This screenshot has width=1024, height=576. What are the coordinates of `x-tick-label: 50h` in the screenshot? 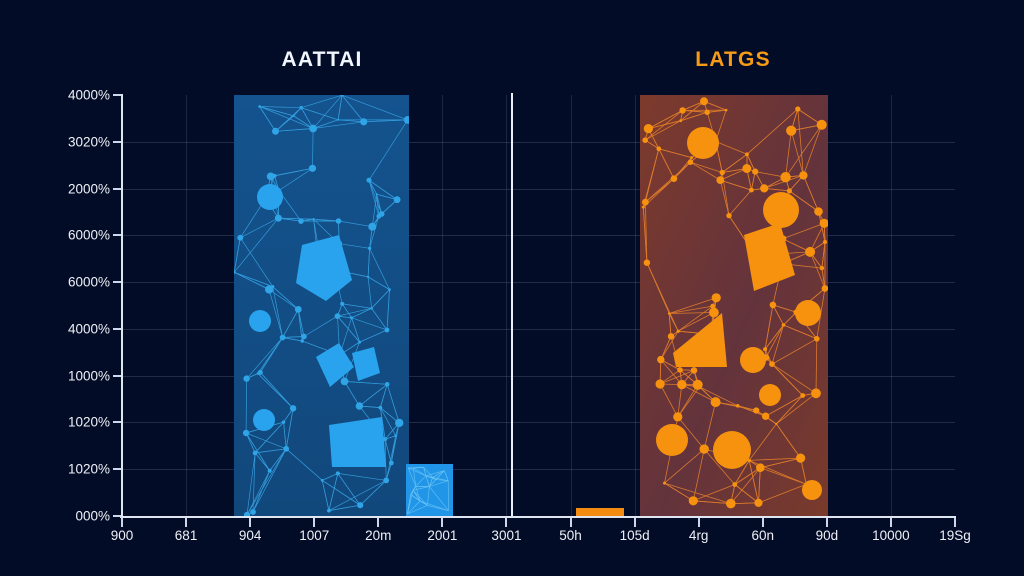 It's located at (570, 535).